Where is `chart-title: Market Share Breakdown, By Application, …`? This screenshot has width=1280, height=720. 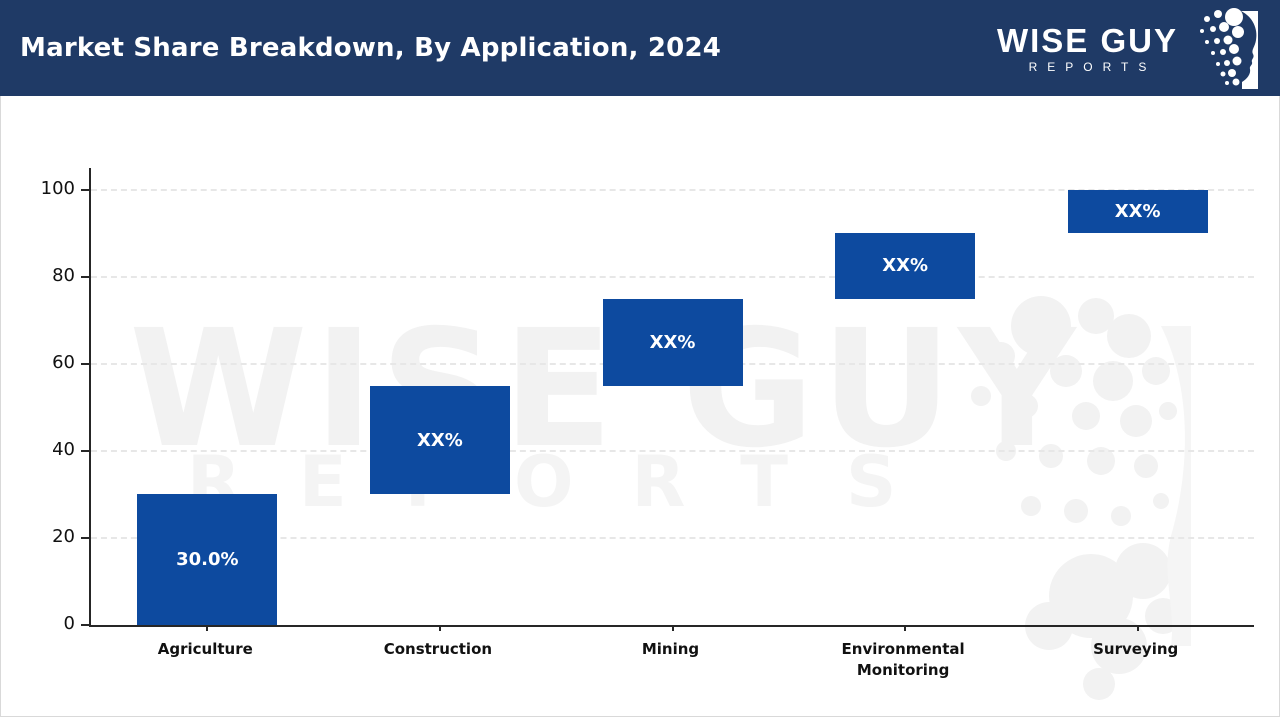
chart-title: Market Share Breakdown, By Application, … is located at coordinates (371, 48).